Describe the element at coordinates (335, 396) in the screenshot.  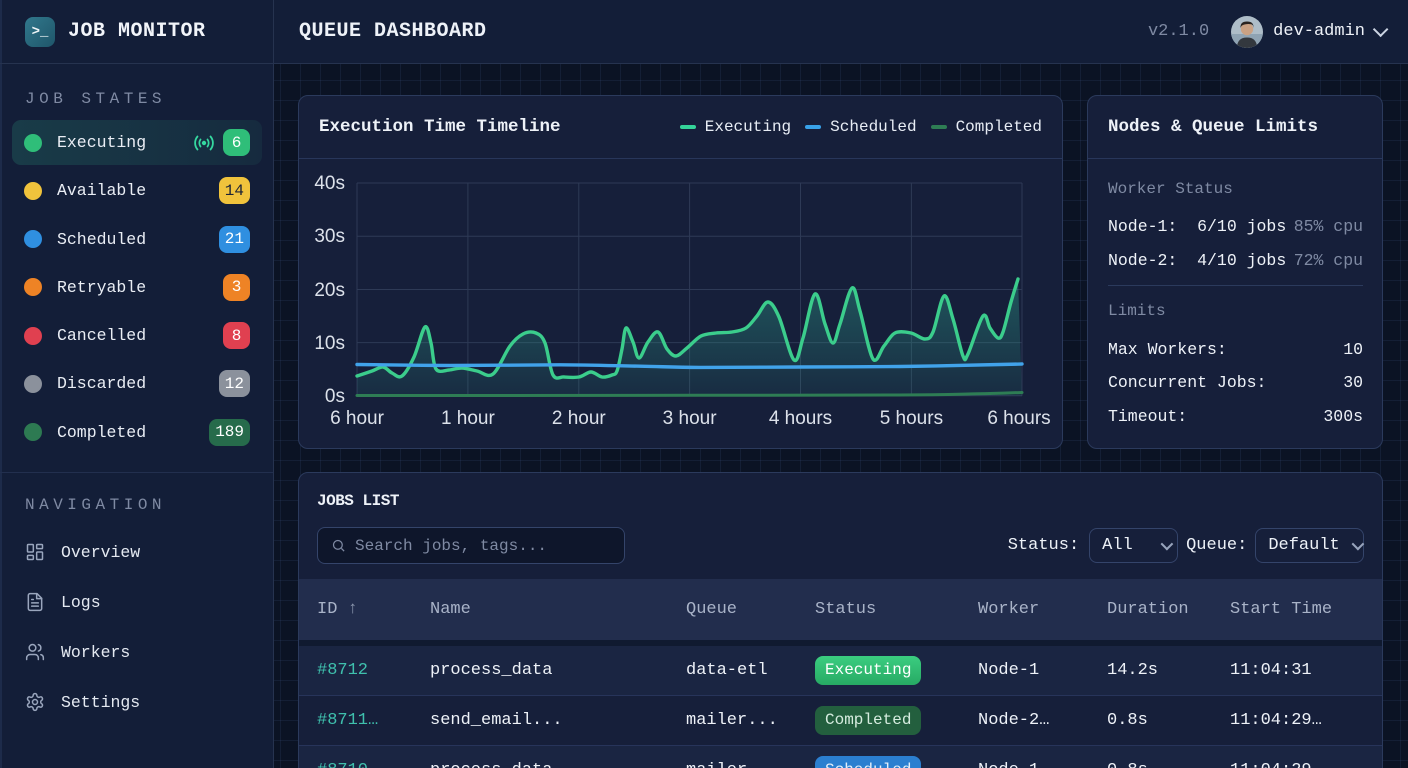
I see `svg-text: 0s` at that location.